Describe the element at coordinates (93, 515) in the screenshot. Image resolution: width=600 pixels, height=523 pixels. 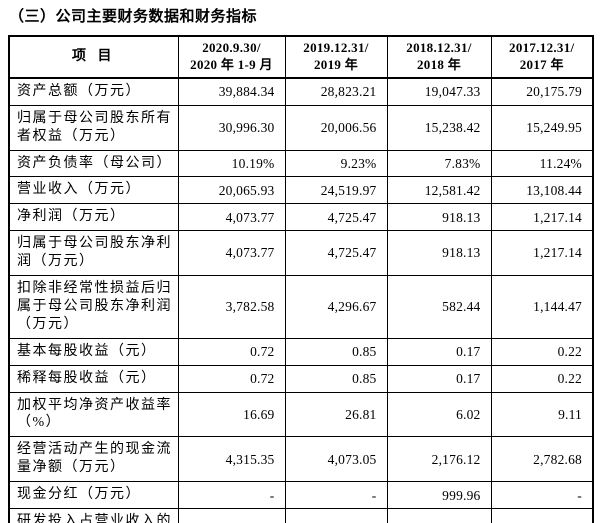
I see `row-label: 研发投入占营业收入的比例` at that location.